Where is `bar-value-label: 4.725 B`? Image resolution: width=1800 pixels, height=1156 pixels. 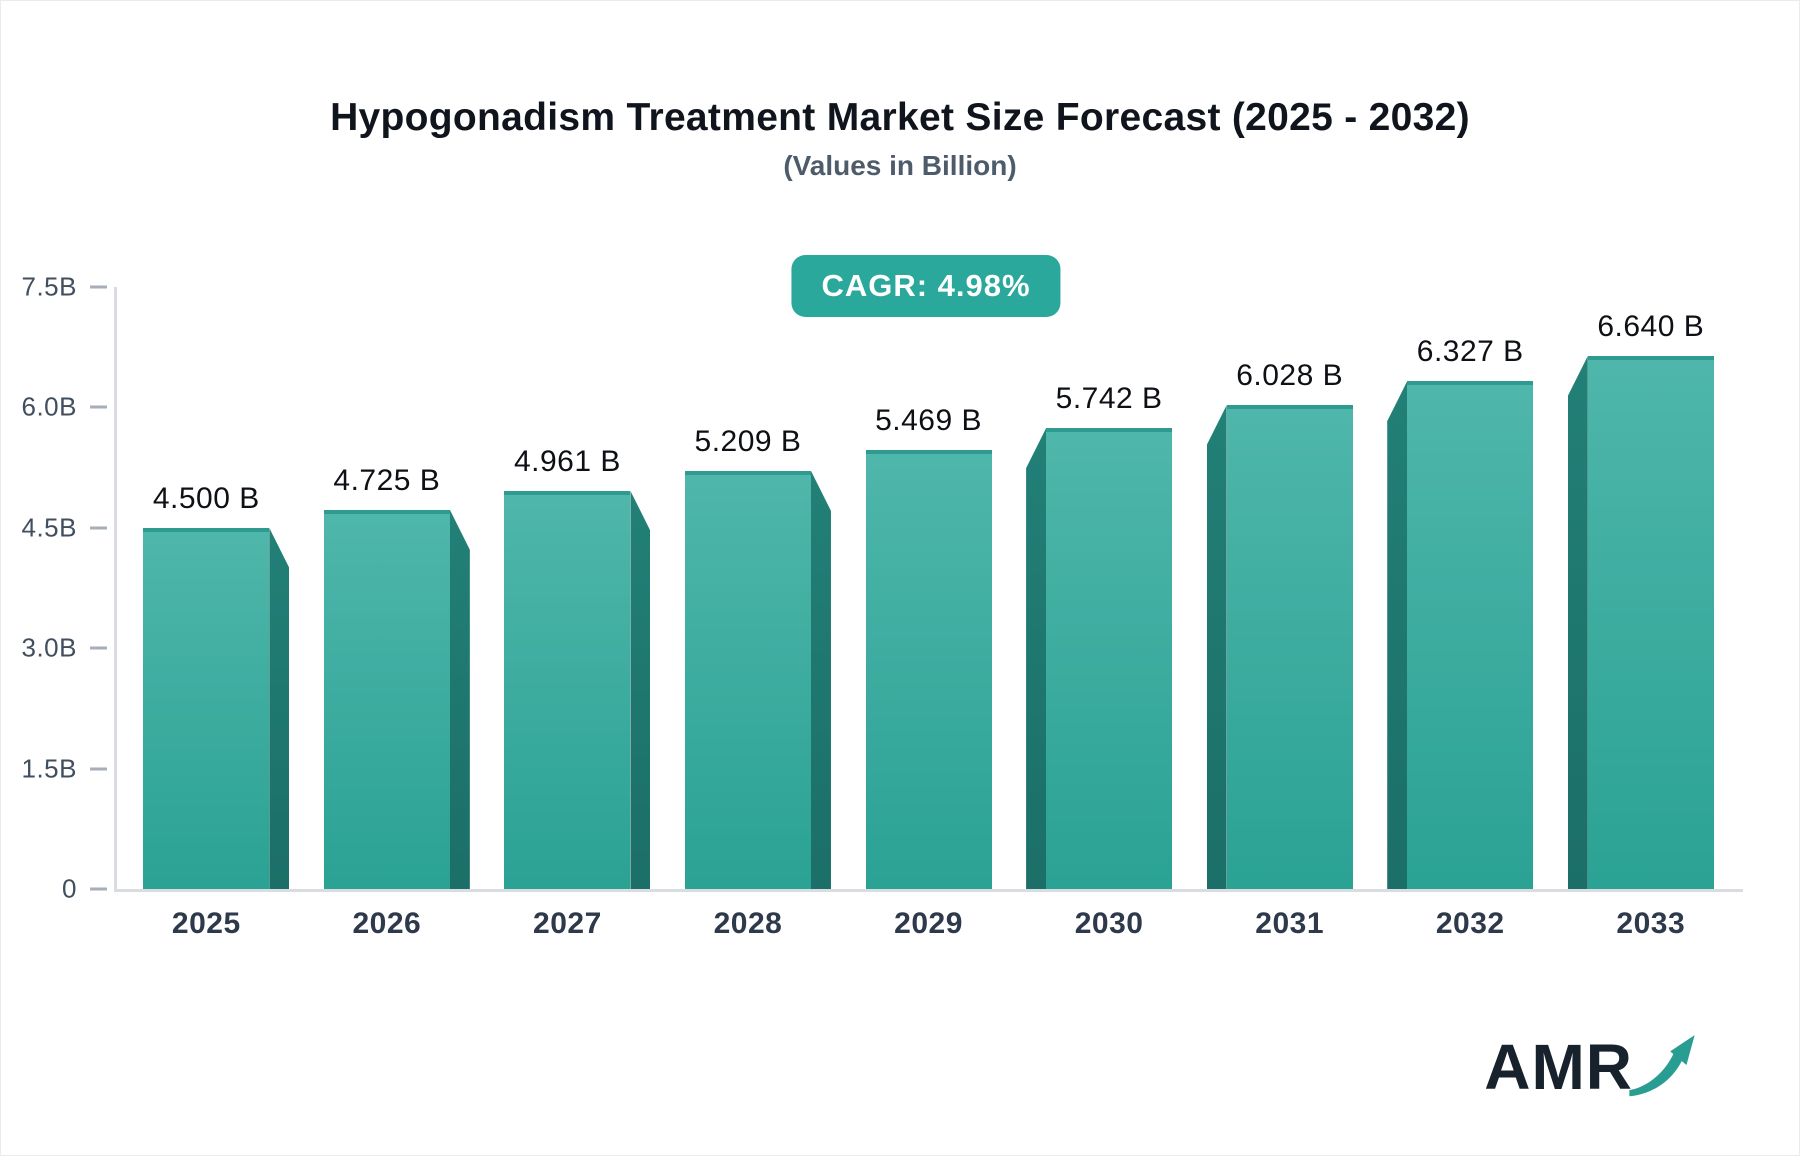 bar-value-label: 4.725 B is located at coordinates (387, 480).